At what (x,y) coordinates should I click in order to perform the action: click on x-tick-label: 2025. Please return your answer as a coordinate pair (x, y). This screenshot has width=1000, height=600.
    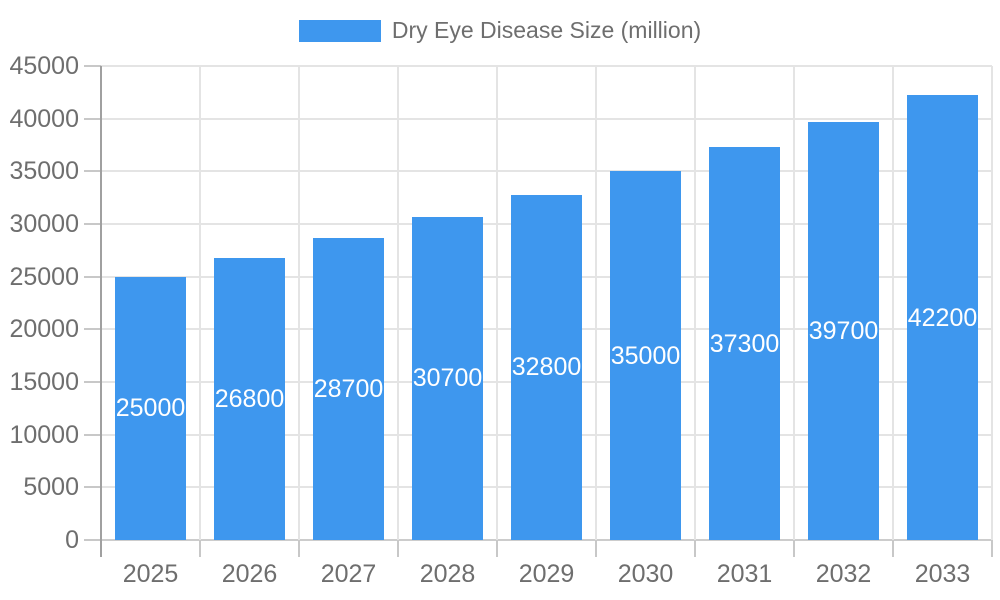
    Looking at the image, I should click on (150, 574).